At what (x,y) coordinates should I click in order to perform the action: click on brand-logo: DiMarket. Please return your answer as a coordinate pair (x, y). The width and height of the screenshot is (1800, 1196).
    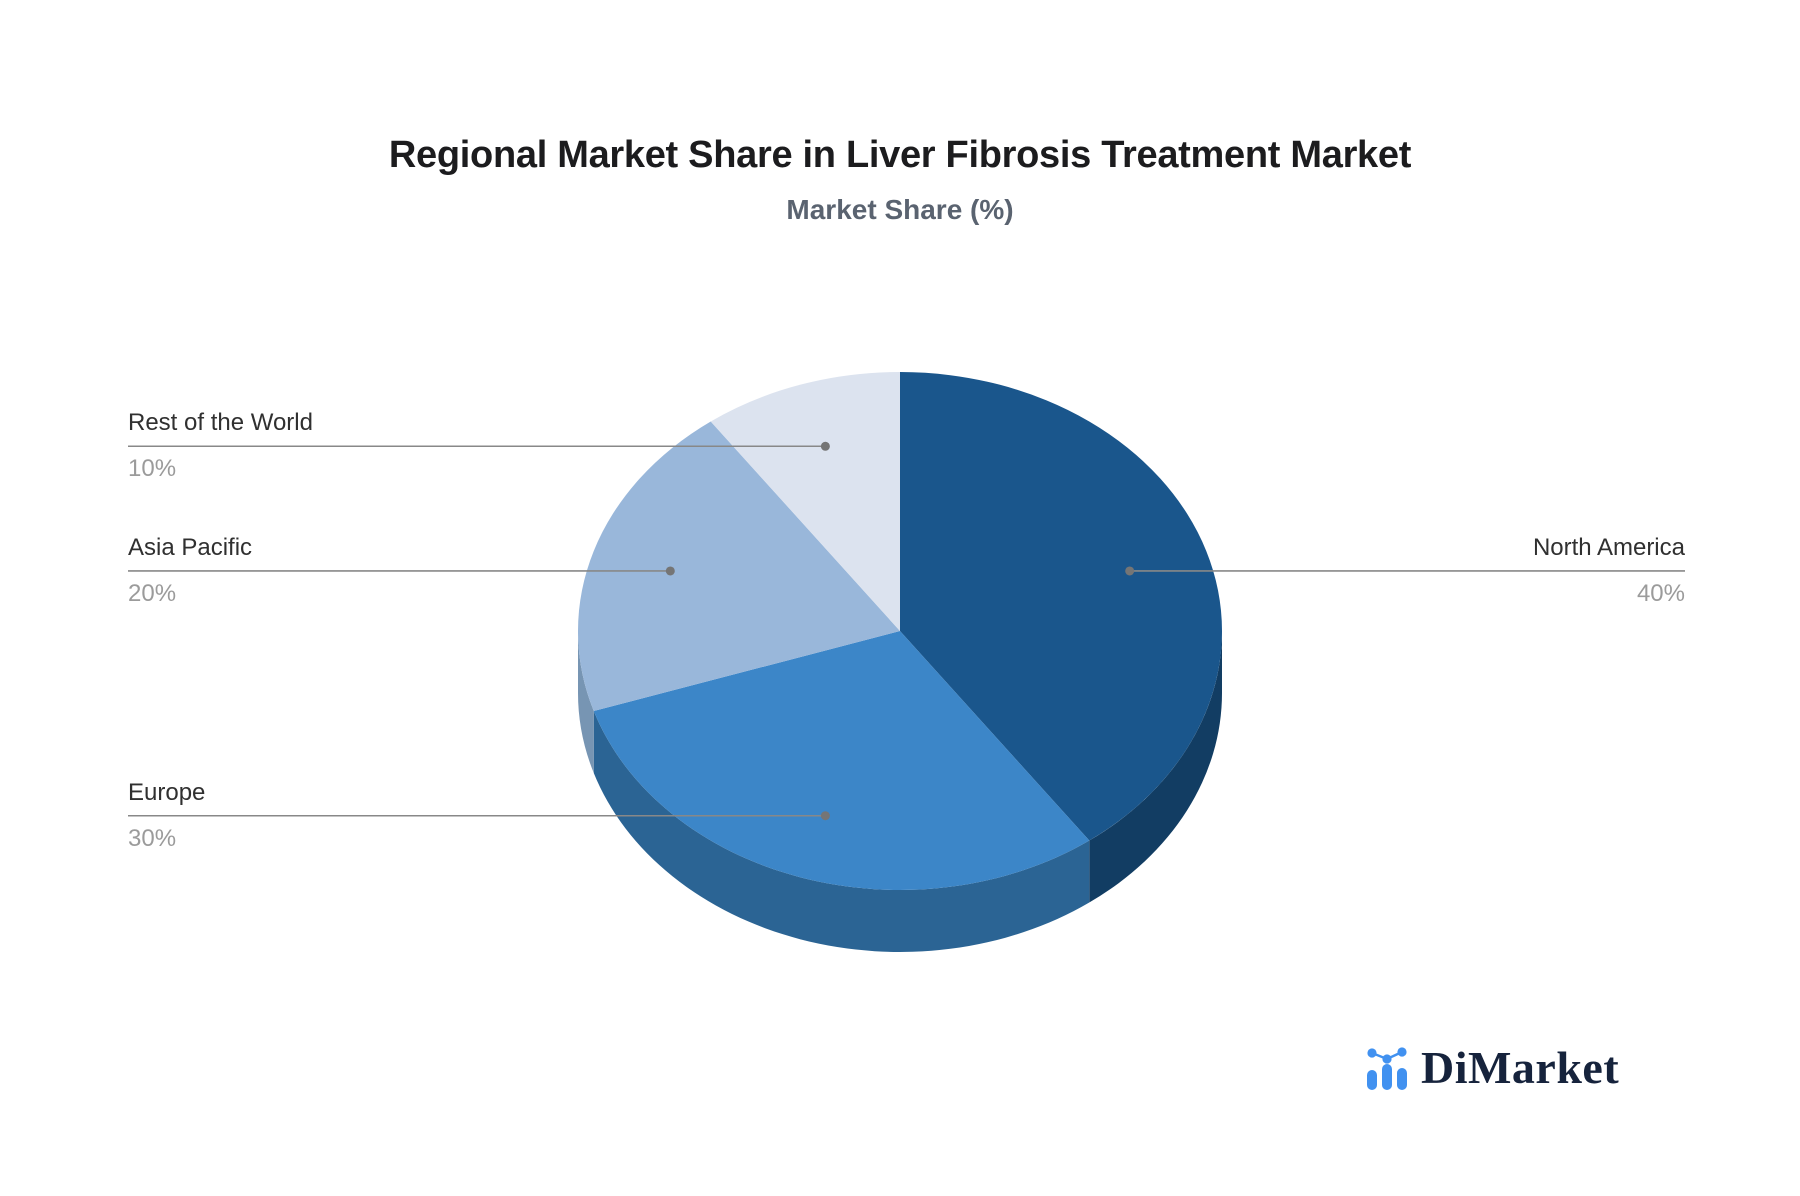
    Looking at the image, I should click on (1492, 1068).